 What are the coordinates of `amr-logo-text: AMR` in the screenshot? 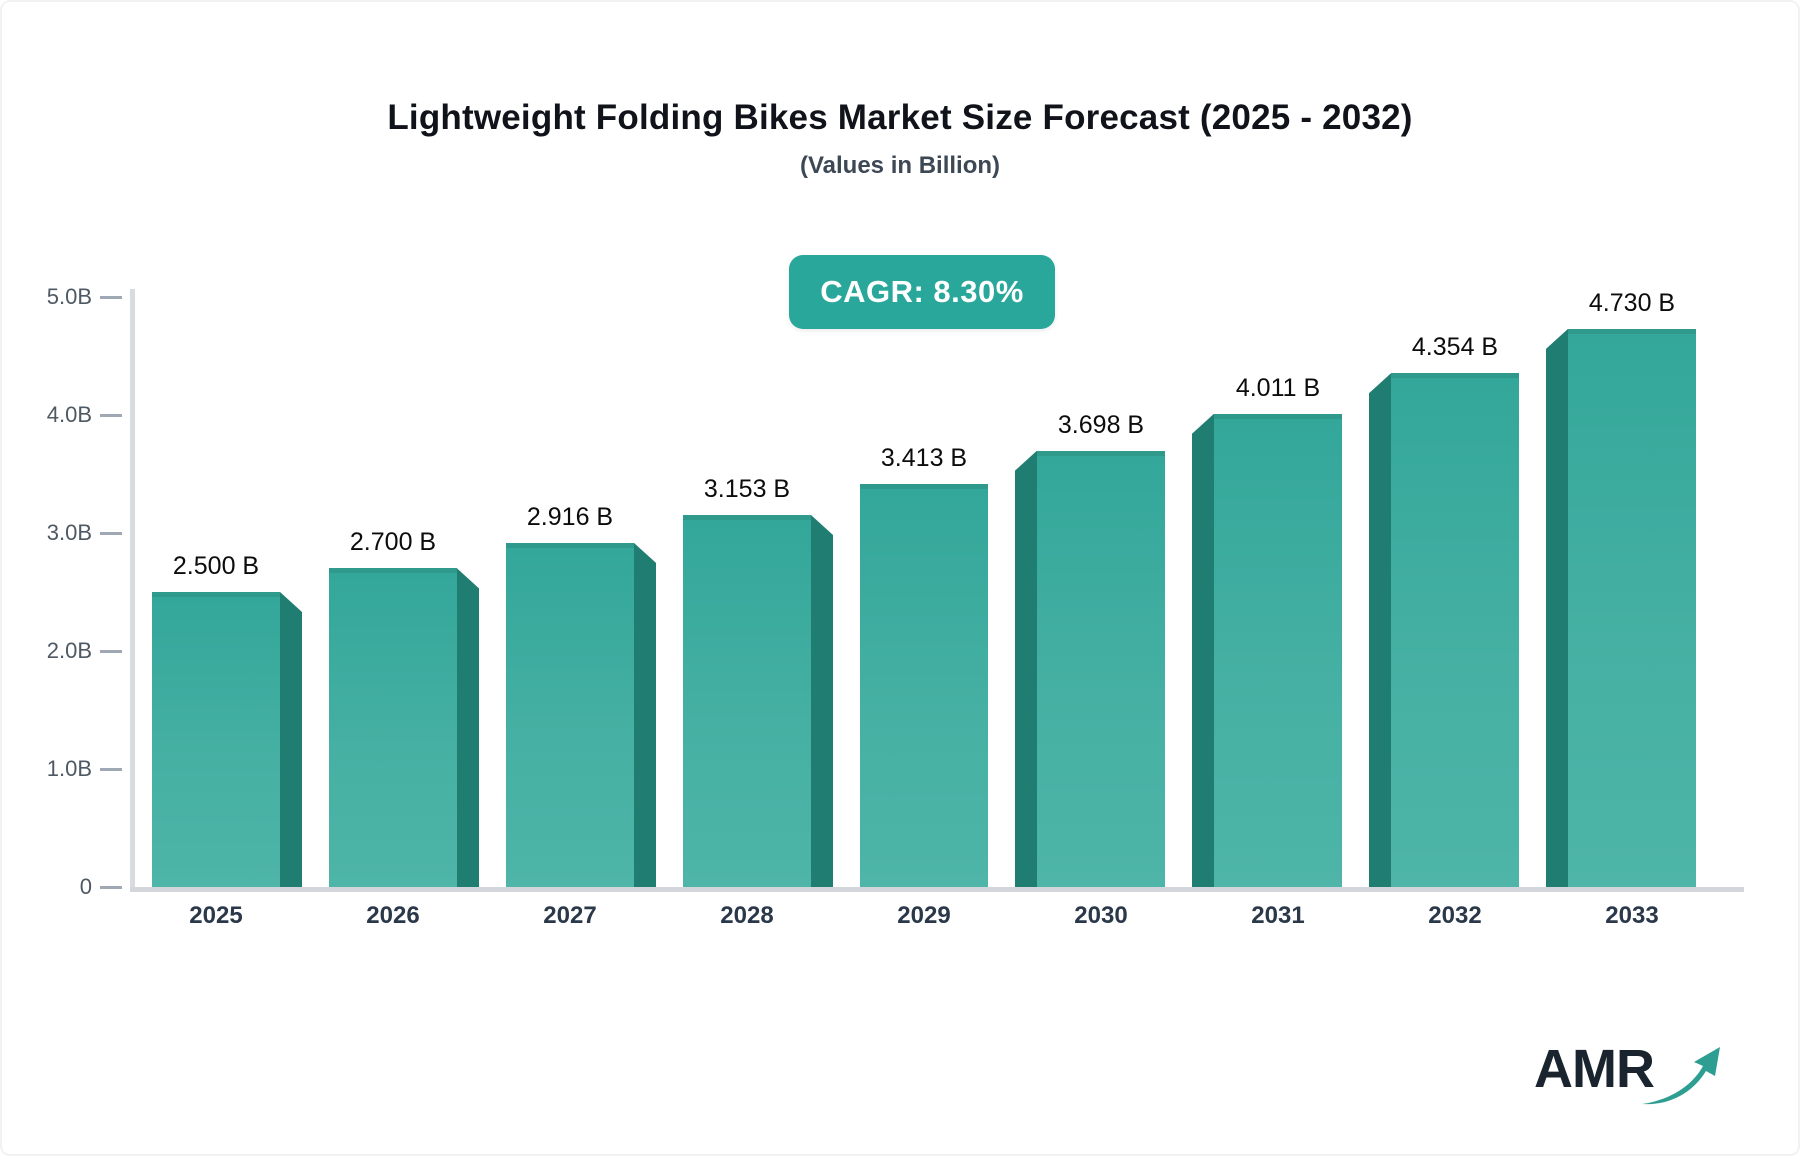 It's located at (1594, 1069).